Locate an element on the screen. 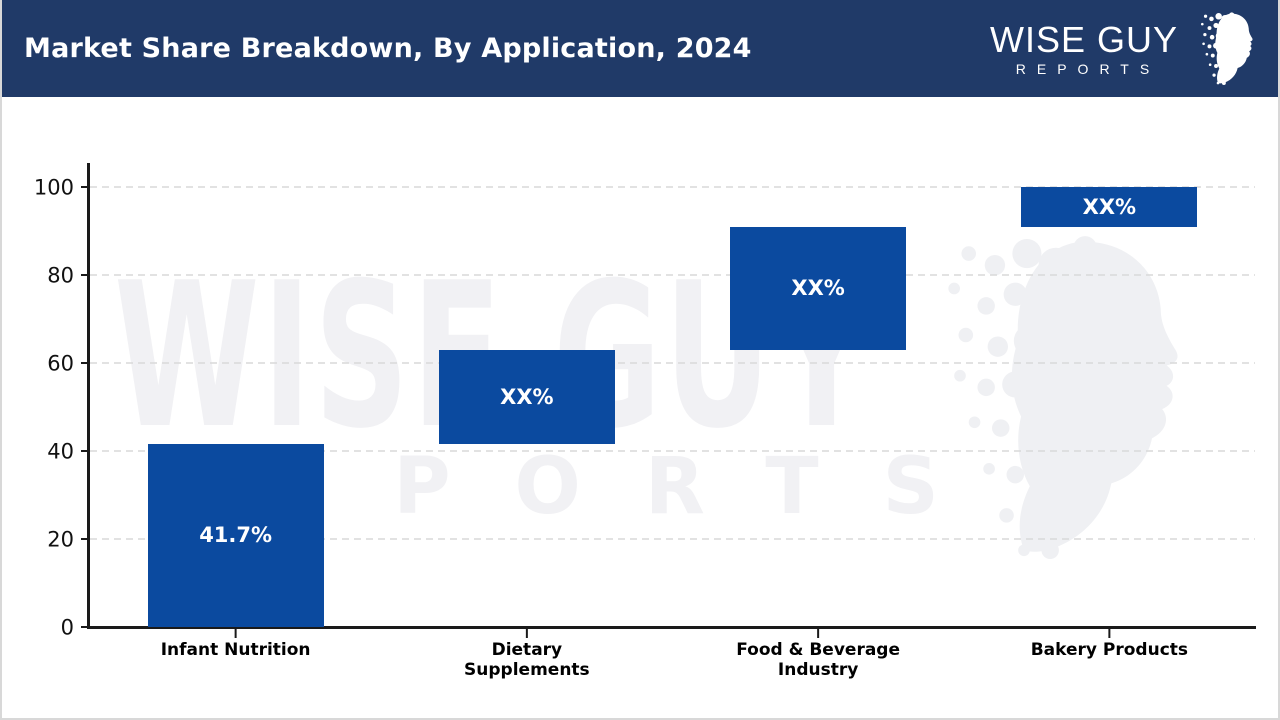 The height and width of the screenshot is (720, 1280). bar-value-label-1: XX% is located at coordinates (527, 396).